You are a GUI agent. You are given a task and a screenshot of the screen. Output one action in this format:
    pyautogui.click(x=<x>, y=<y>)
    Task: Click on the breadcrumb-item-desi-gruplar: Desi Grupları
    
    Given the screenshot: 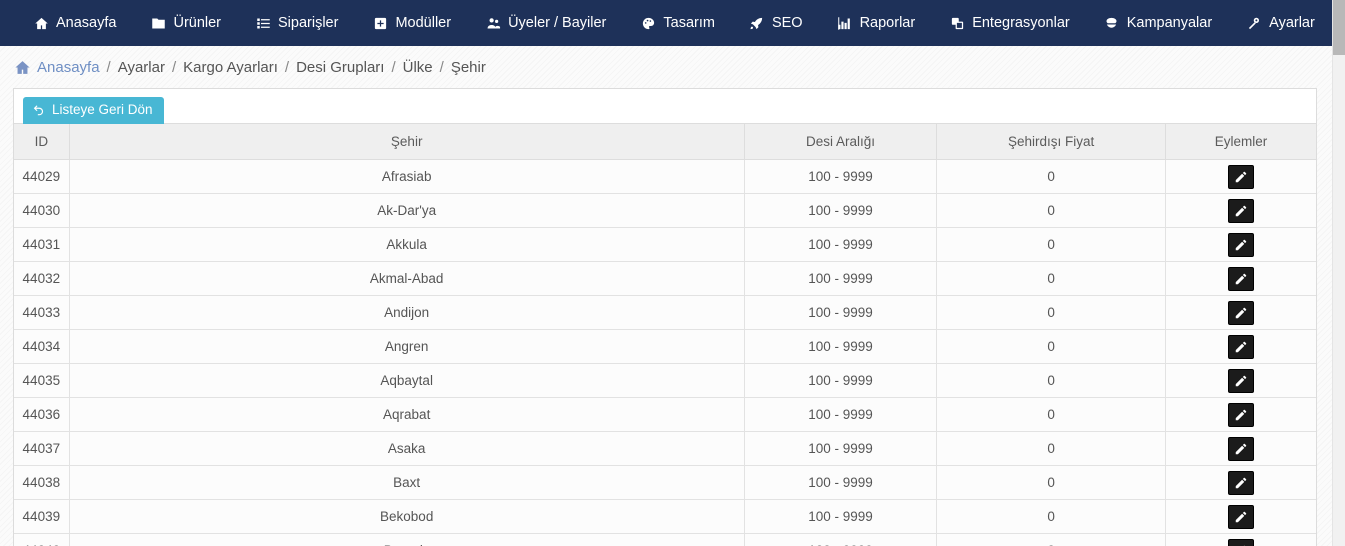 What is the action you would take?
    pyautogui.click(x=340, y=67)
    